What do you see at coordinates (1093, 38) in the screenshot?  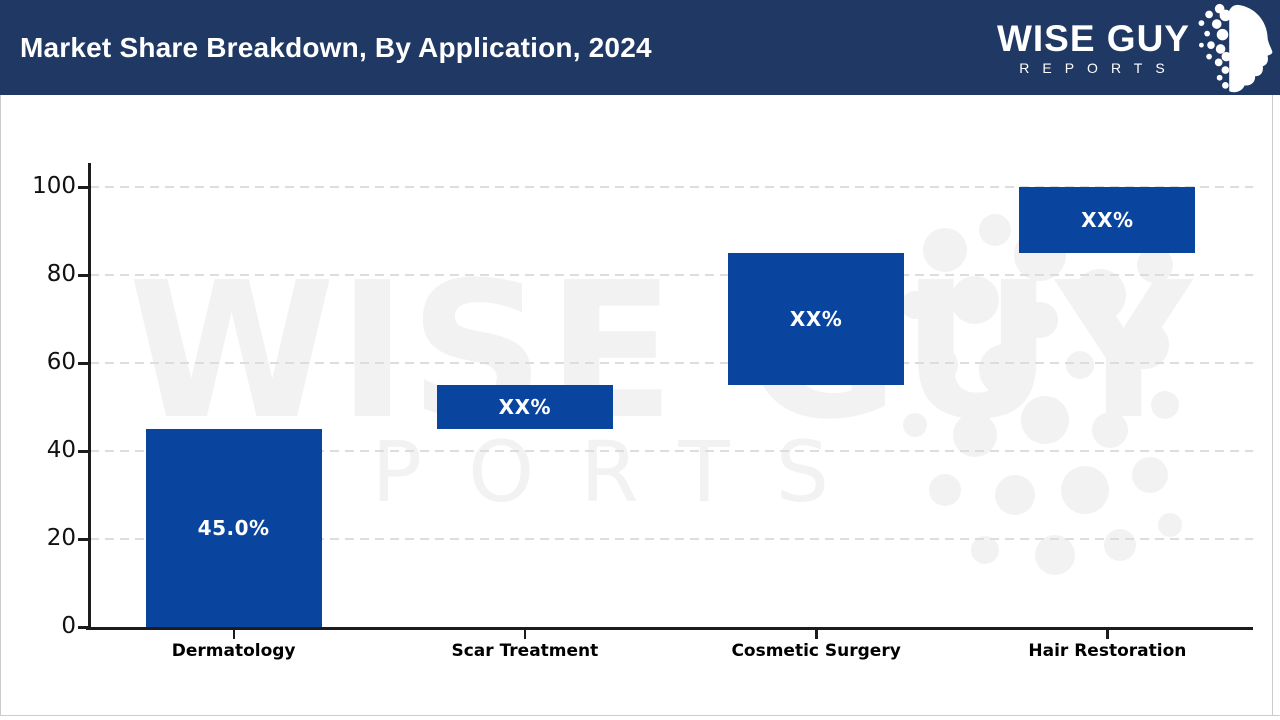 I see `logo-wordmark: WISE GUY` at bounding box center [1093, 38].